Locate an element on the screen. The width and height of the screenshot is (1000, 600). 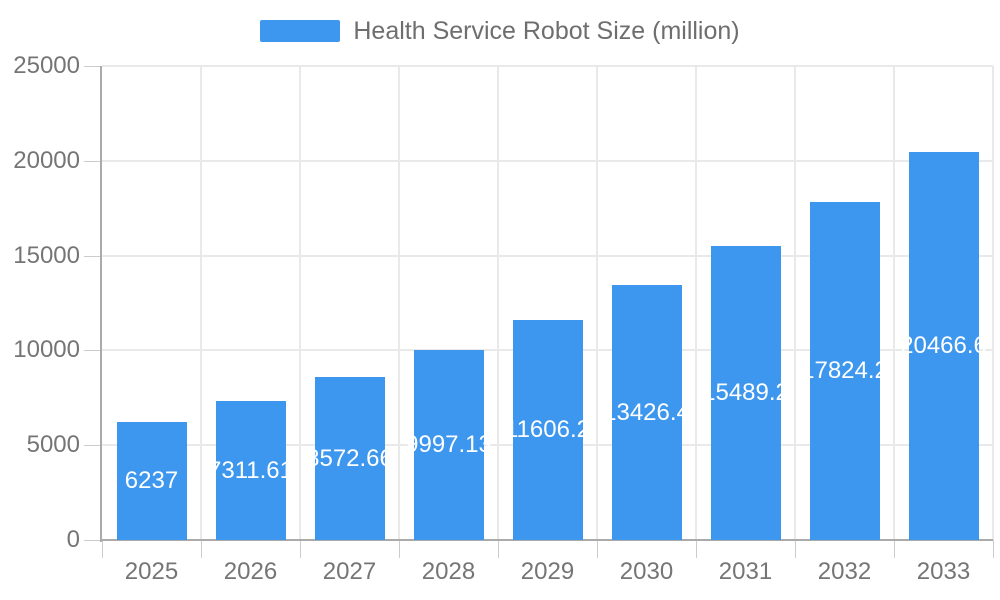
bar-value-label: 13426.4 is located at coordinates (646, 412).